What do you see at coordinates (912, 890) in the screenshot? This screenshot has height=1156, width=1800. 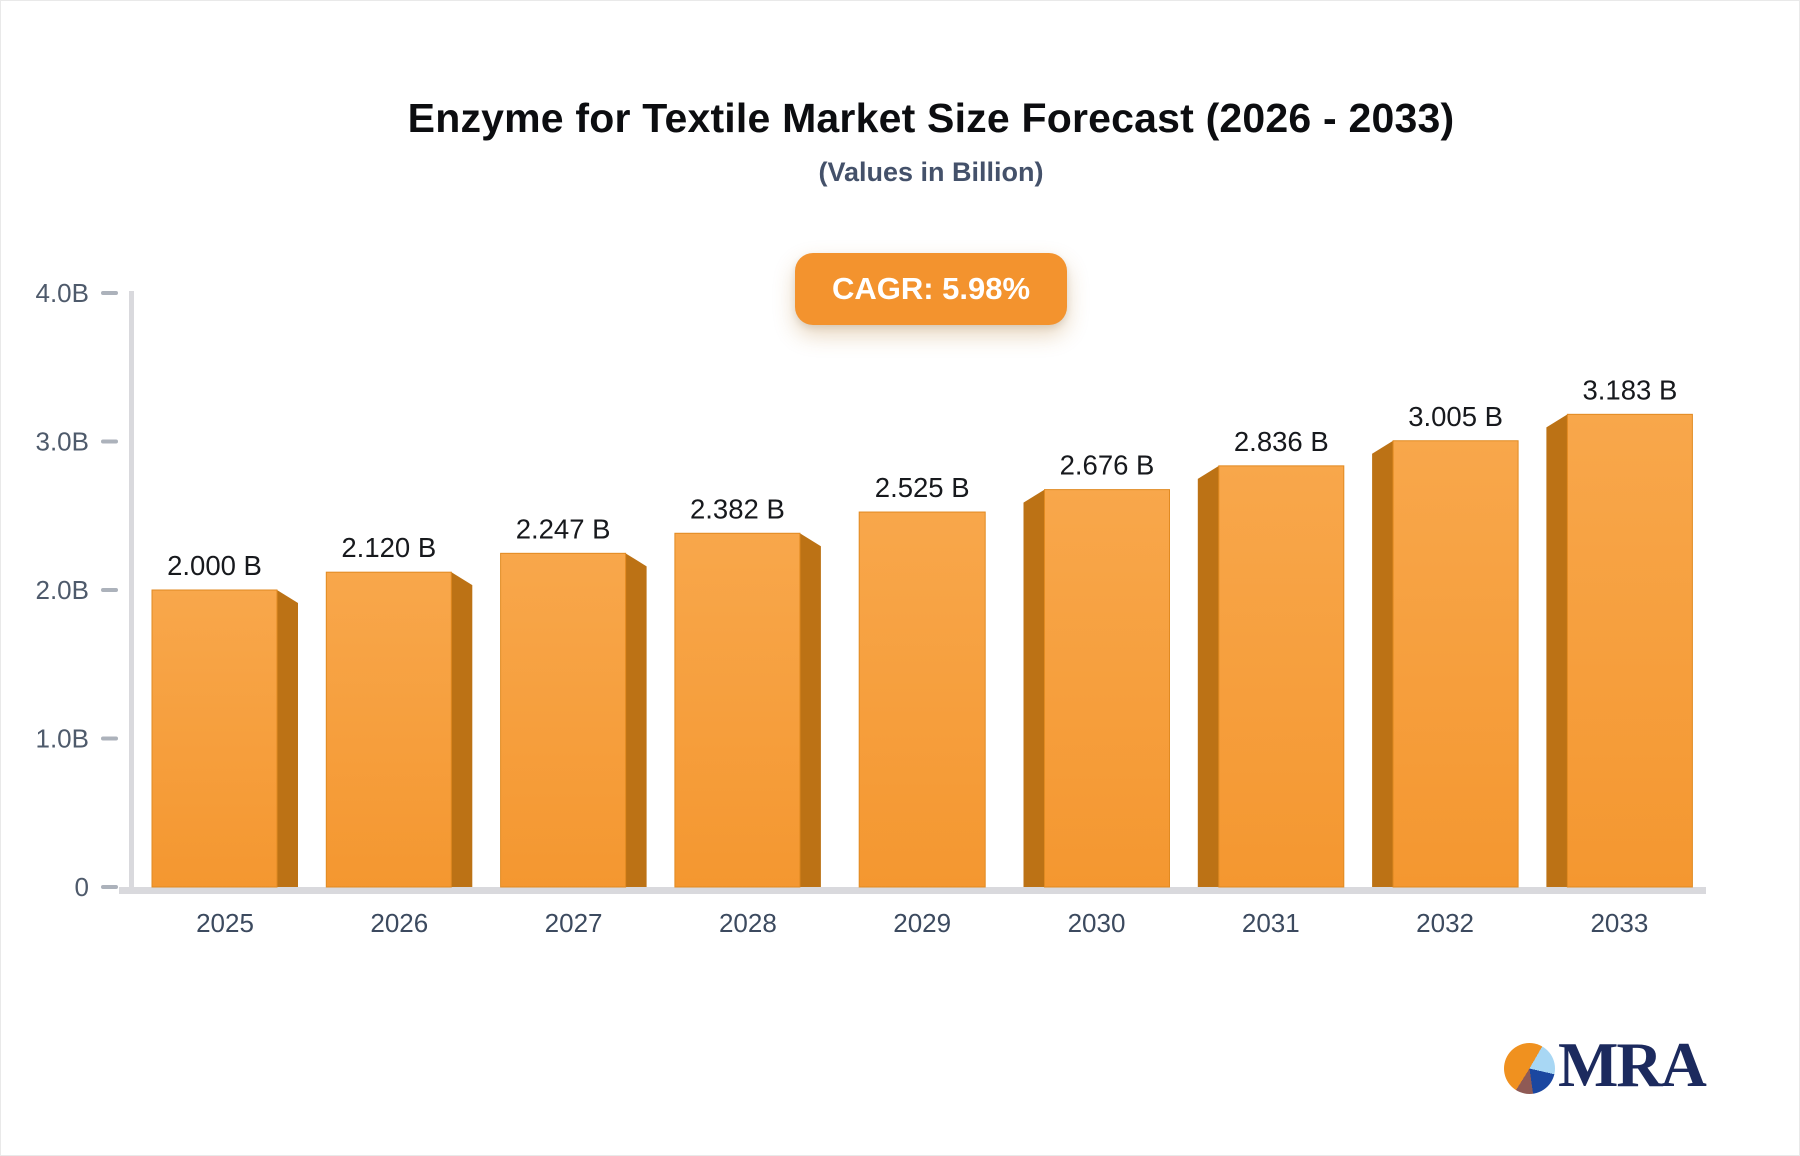 I see `x-axis-baseline` at bounding box center [912, 890].